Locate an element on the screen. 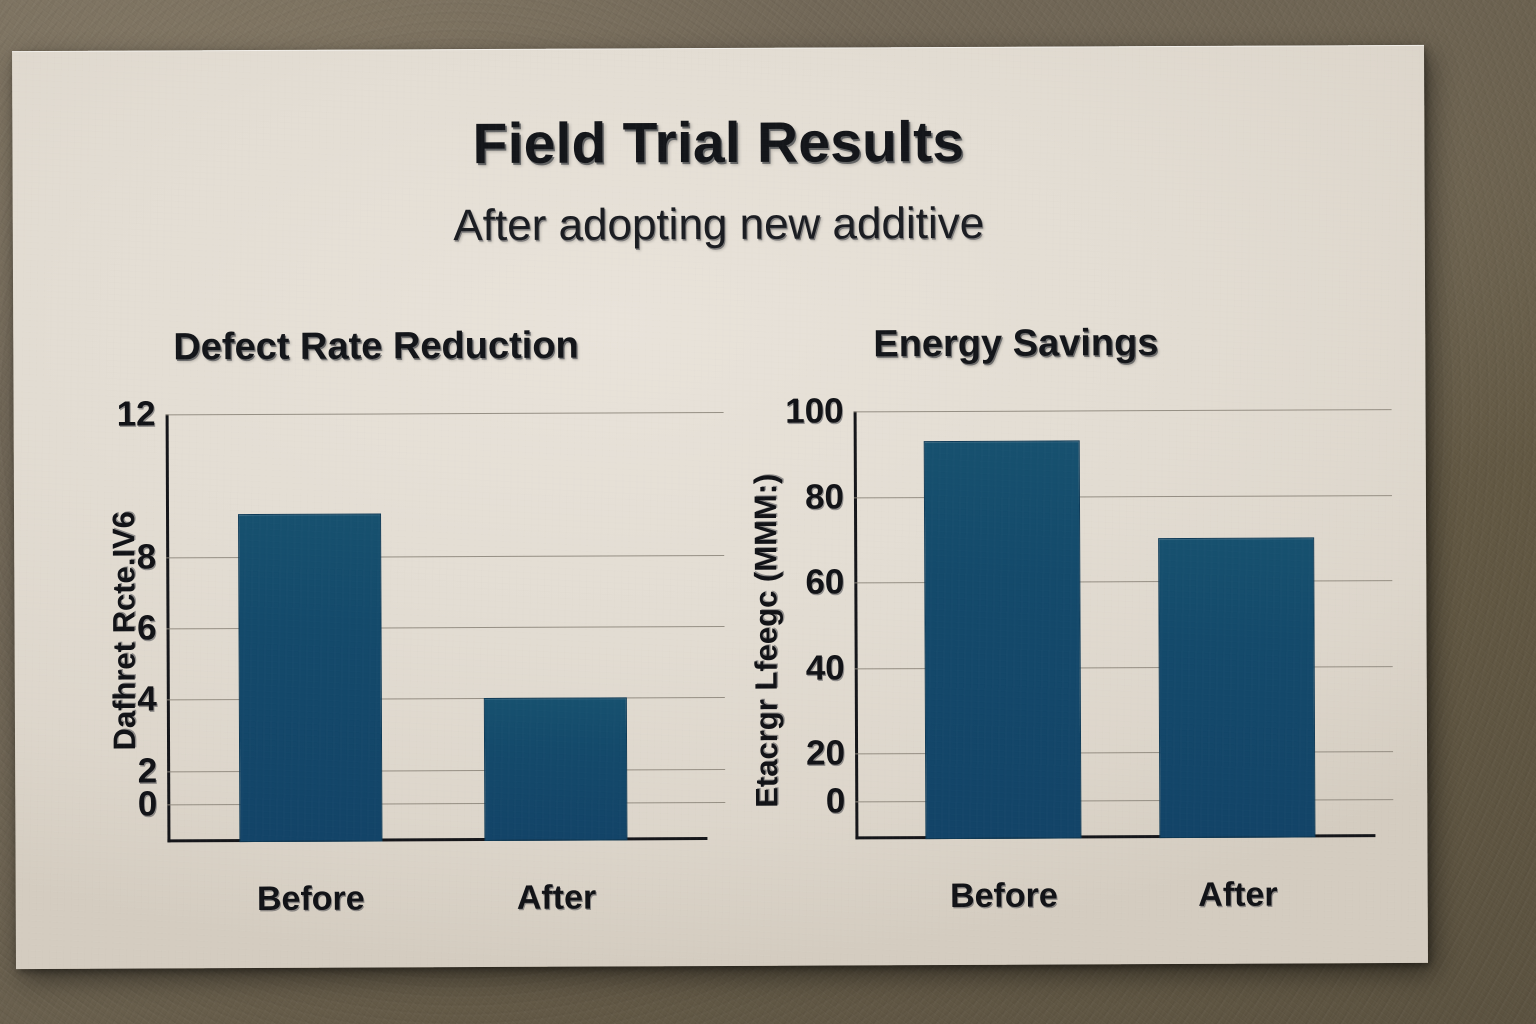 This screenshot has height=1024, width=1536. y-tick-label: 12 is located at coordinates (136, 414).